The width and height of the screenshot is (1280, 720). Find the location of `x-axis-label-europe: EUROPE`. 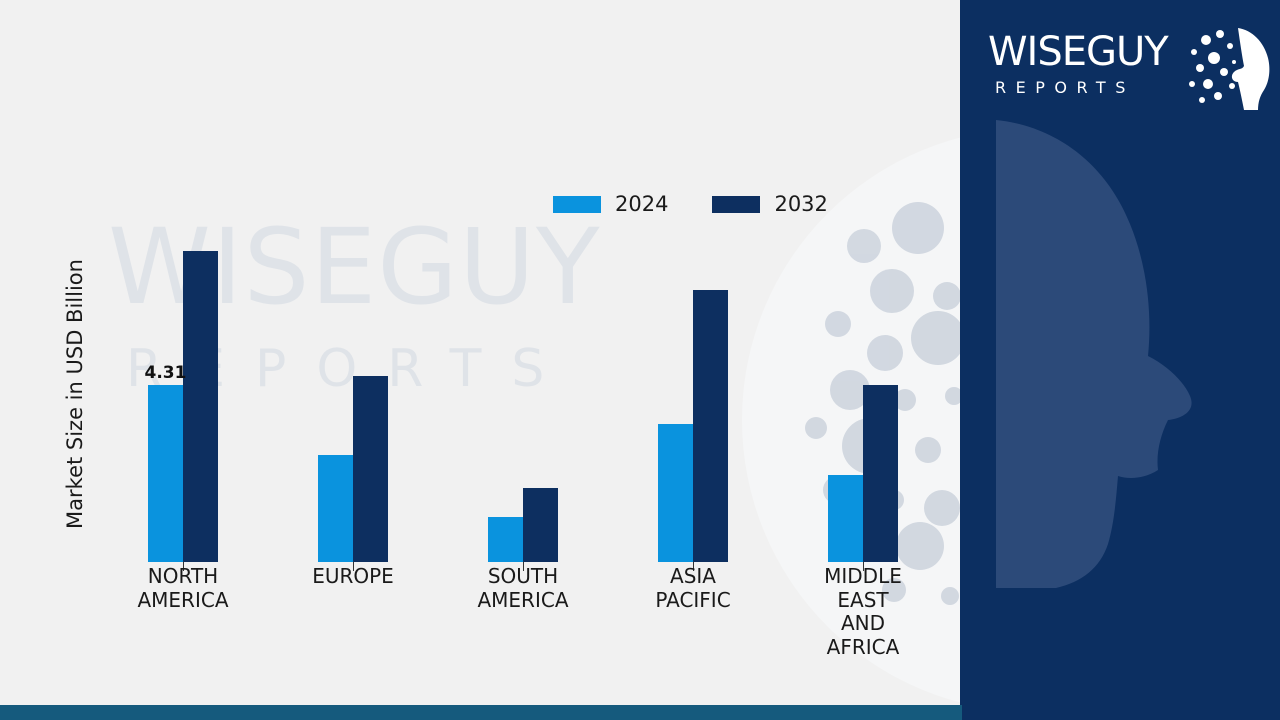

x-axis-label-europe: EUROPE is located at coordinates (353, 576).